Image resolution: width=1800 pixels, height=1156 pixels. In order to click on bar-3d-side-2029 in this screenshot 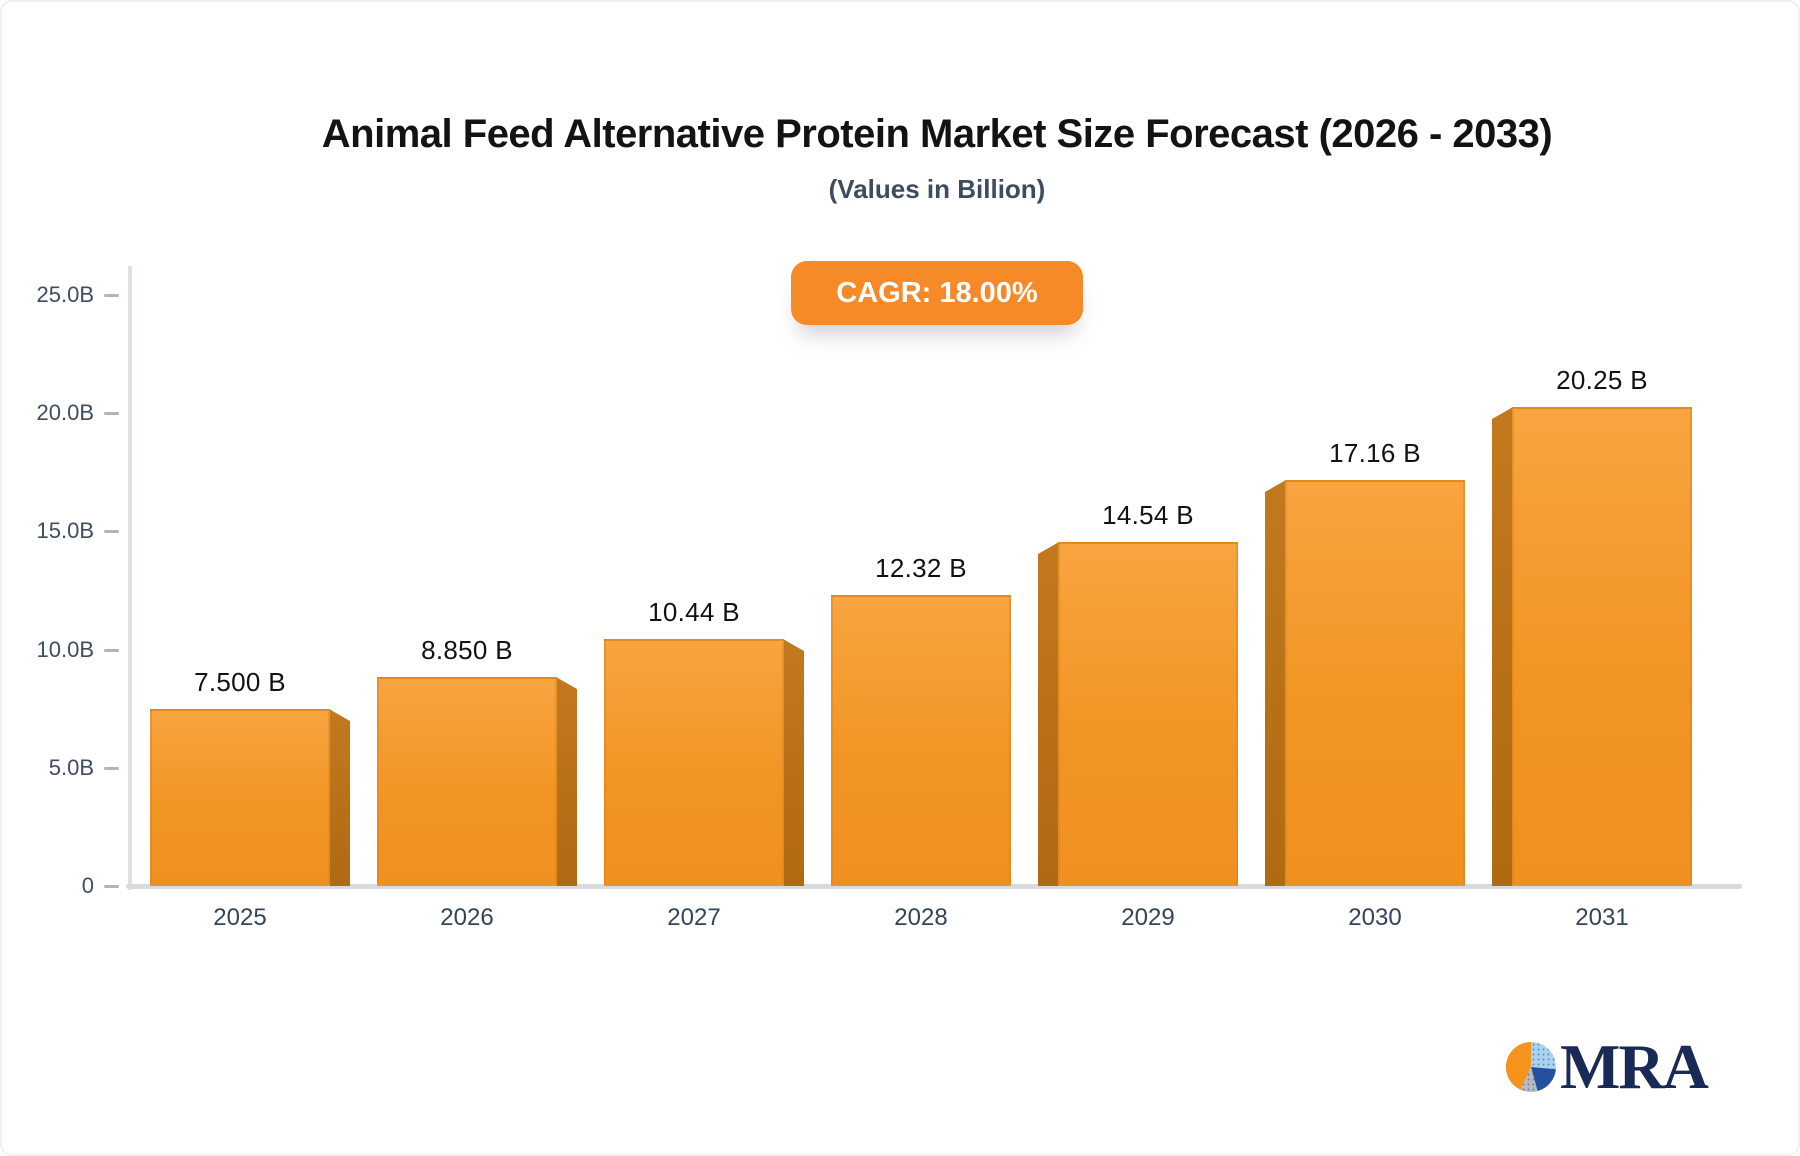, I will do `click(1048, 714)`.